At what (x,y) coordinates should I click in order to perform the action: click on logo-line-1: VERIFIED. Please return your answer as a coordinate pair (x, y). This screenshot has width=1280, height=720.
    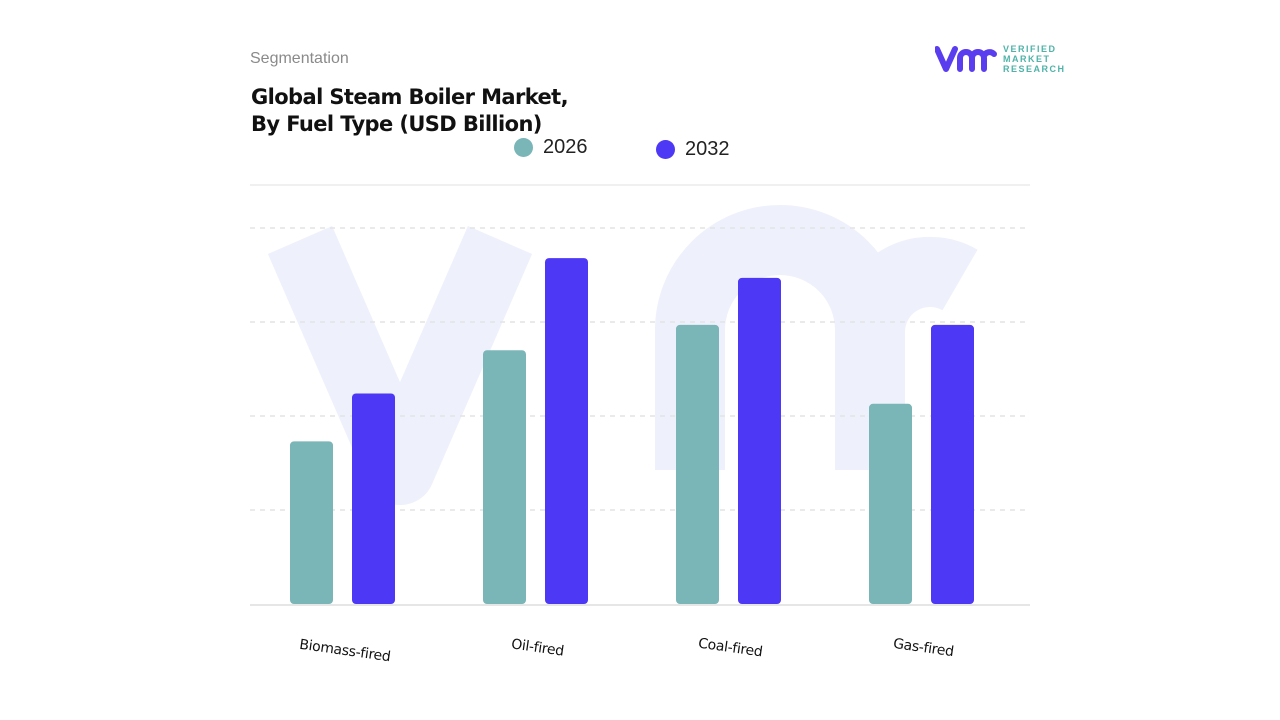
    Looking at the image, I should click on (1030, 49).